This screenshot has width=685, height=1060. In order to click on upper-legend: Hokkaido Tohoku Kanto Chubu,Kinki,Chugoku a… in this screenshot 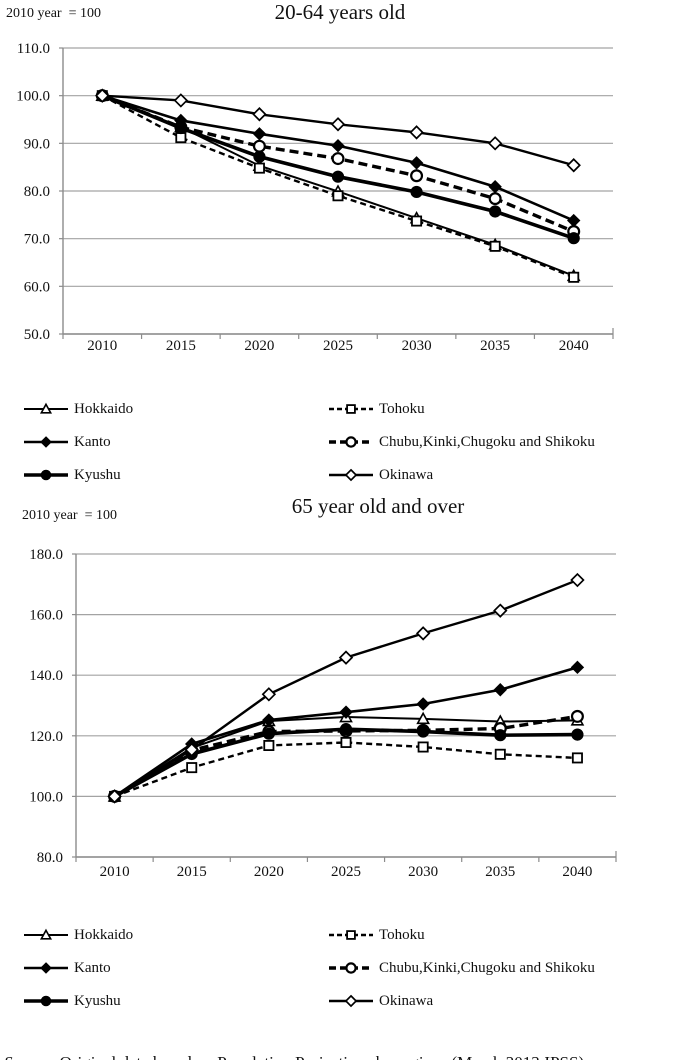, I will do `click(342, 441)`.